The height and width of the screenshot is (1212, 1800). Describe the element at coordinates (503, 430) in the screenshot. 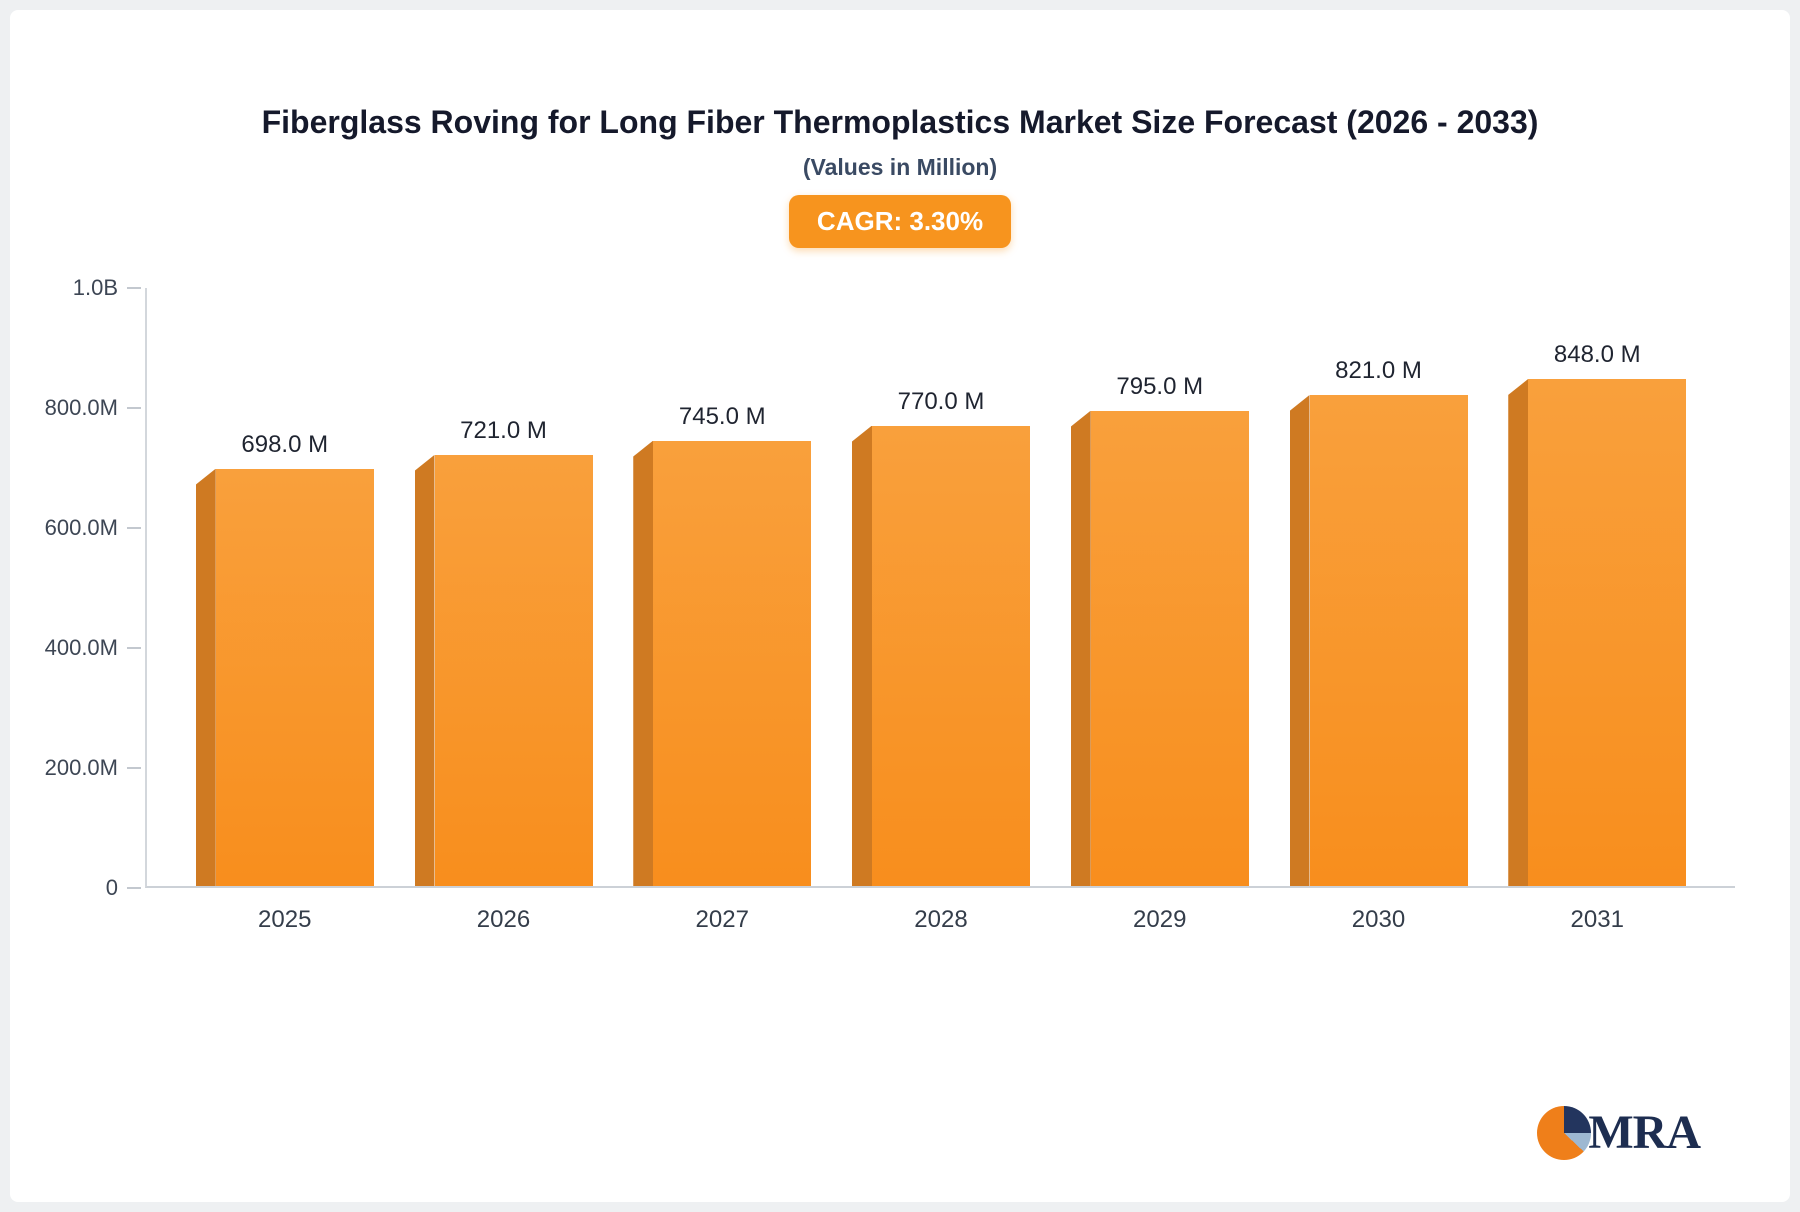

I see `bar-value-label: 721.0 M` at that location.